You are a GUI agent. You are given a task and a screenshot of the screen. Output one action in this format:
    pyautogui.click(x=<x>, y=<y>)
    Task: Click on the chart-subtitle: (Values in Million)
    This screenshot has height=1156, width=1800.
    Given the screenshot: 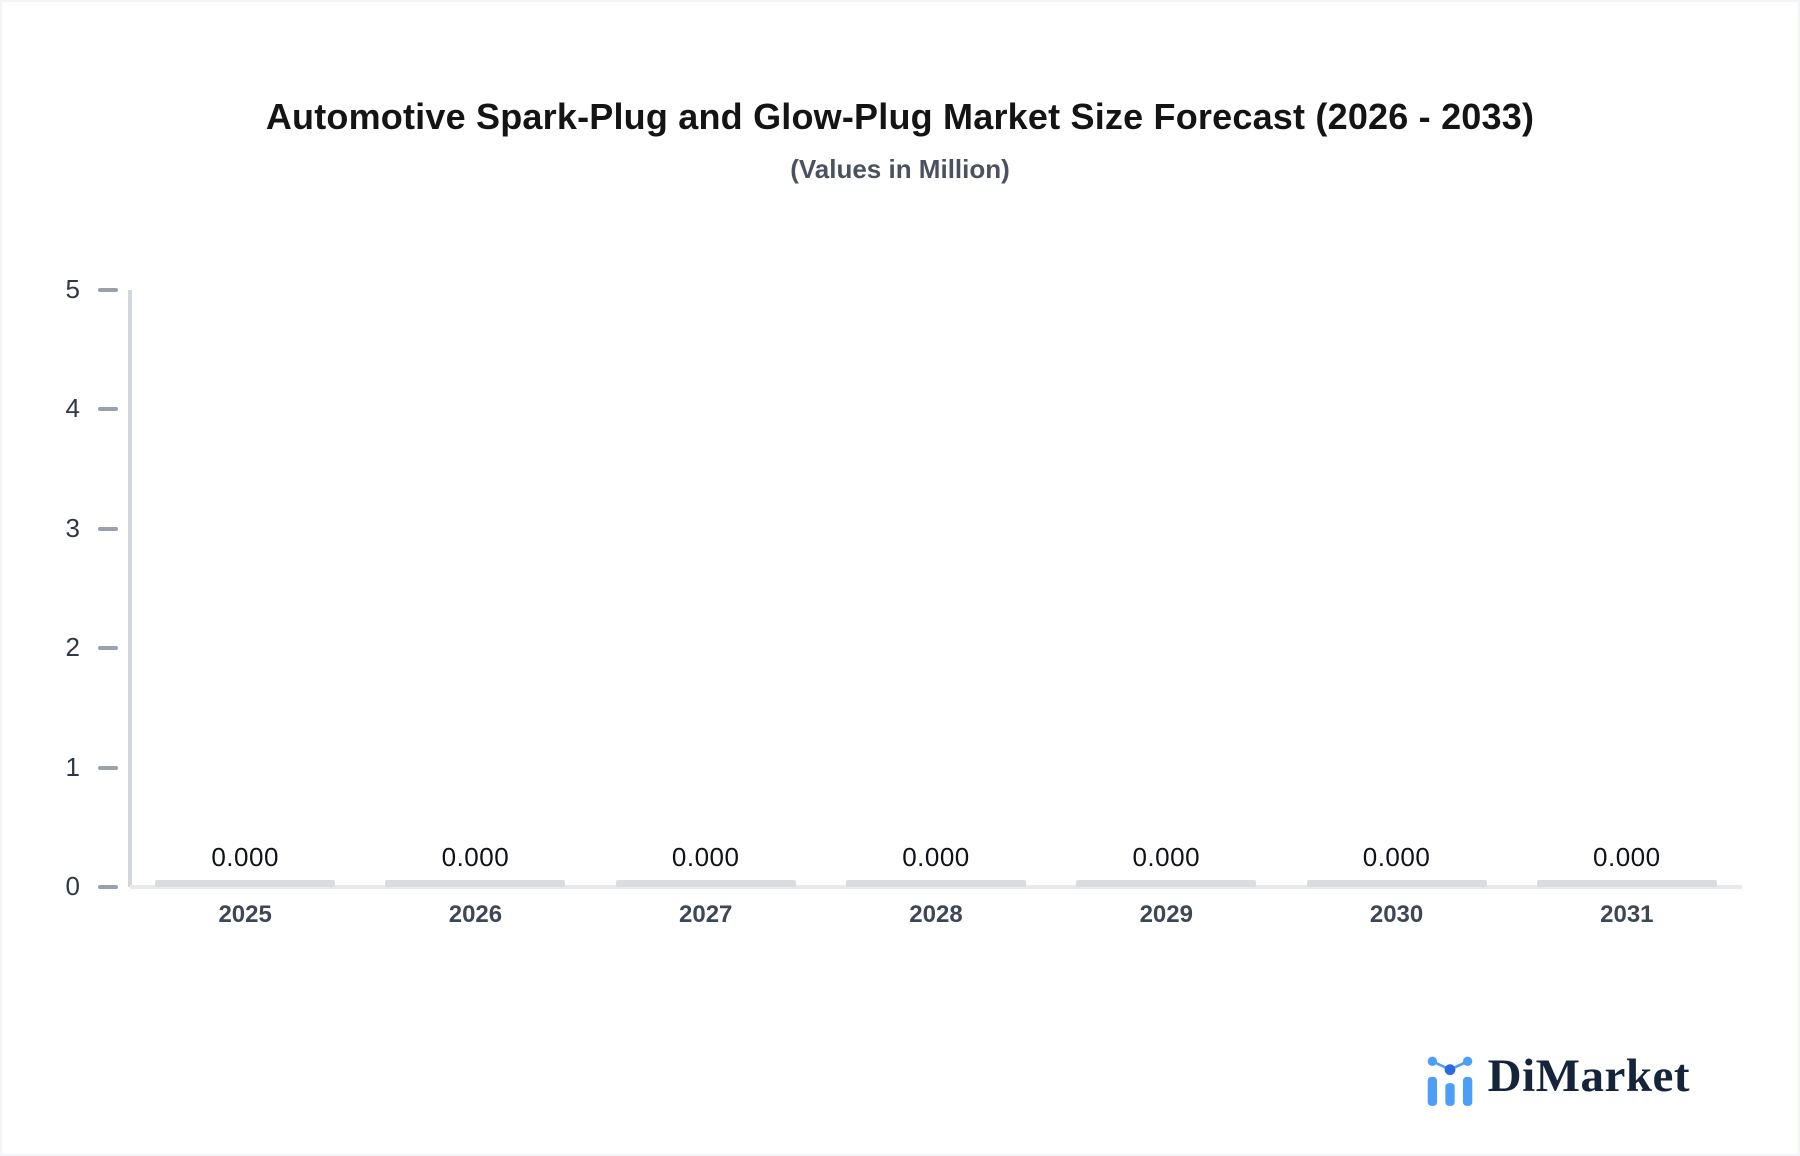 What is the action you would take?
    pyautogui.click(x=900, y=169)
    